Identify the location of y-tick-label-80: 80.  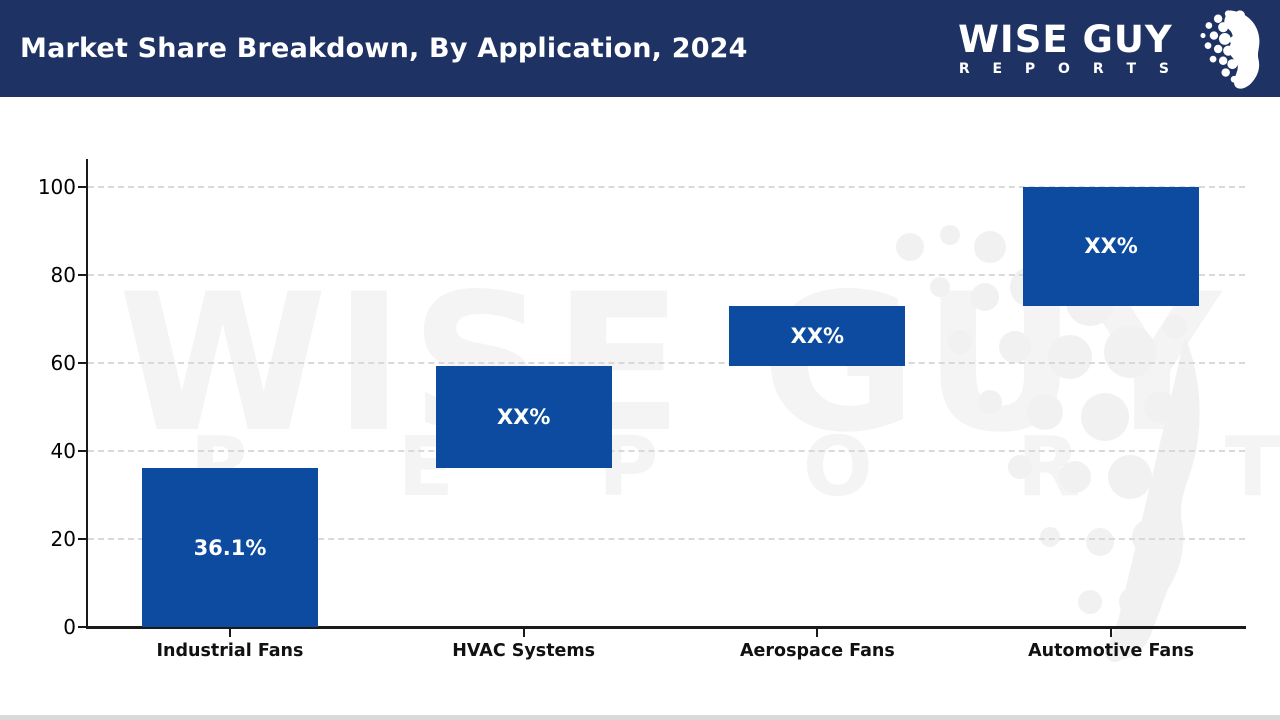
(63, 275).